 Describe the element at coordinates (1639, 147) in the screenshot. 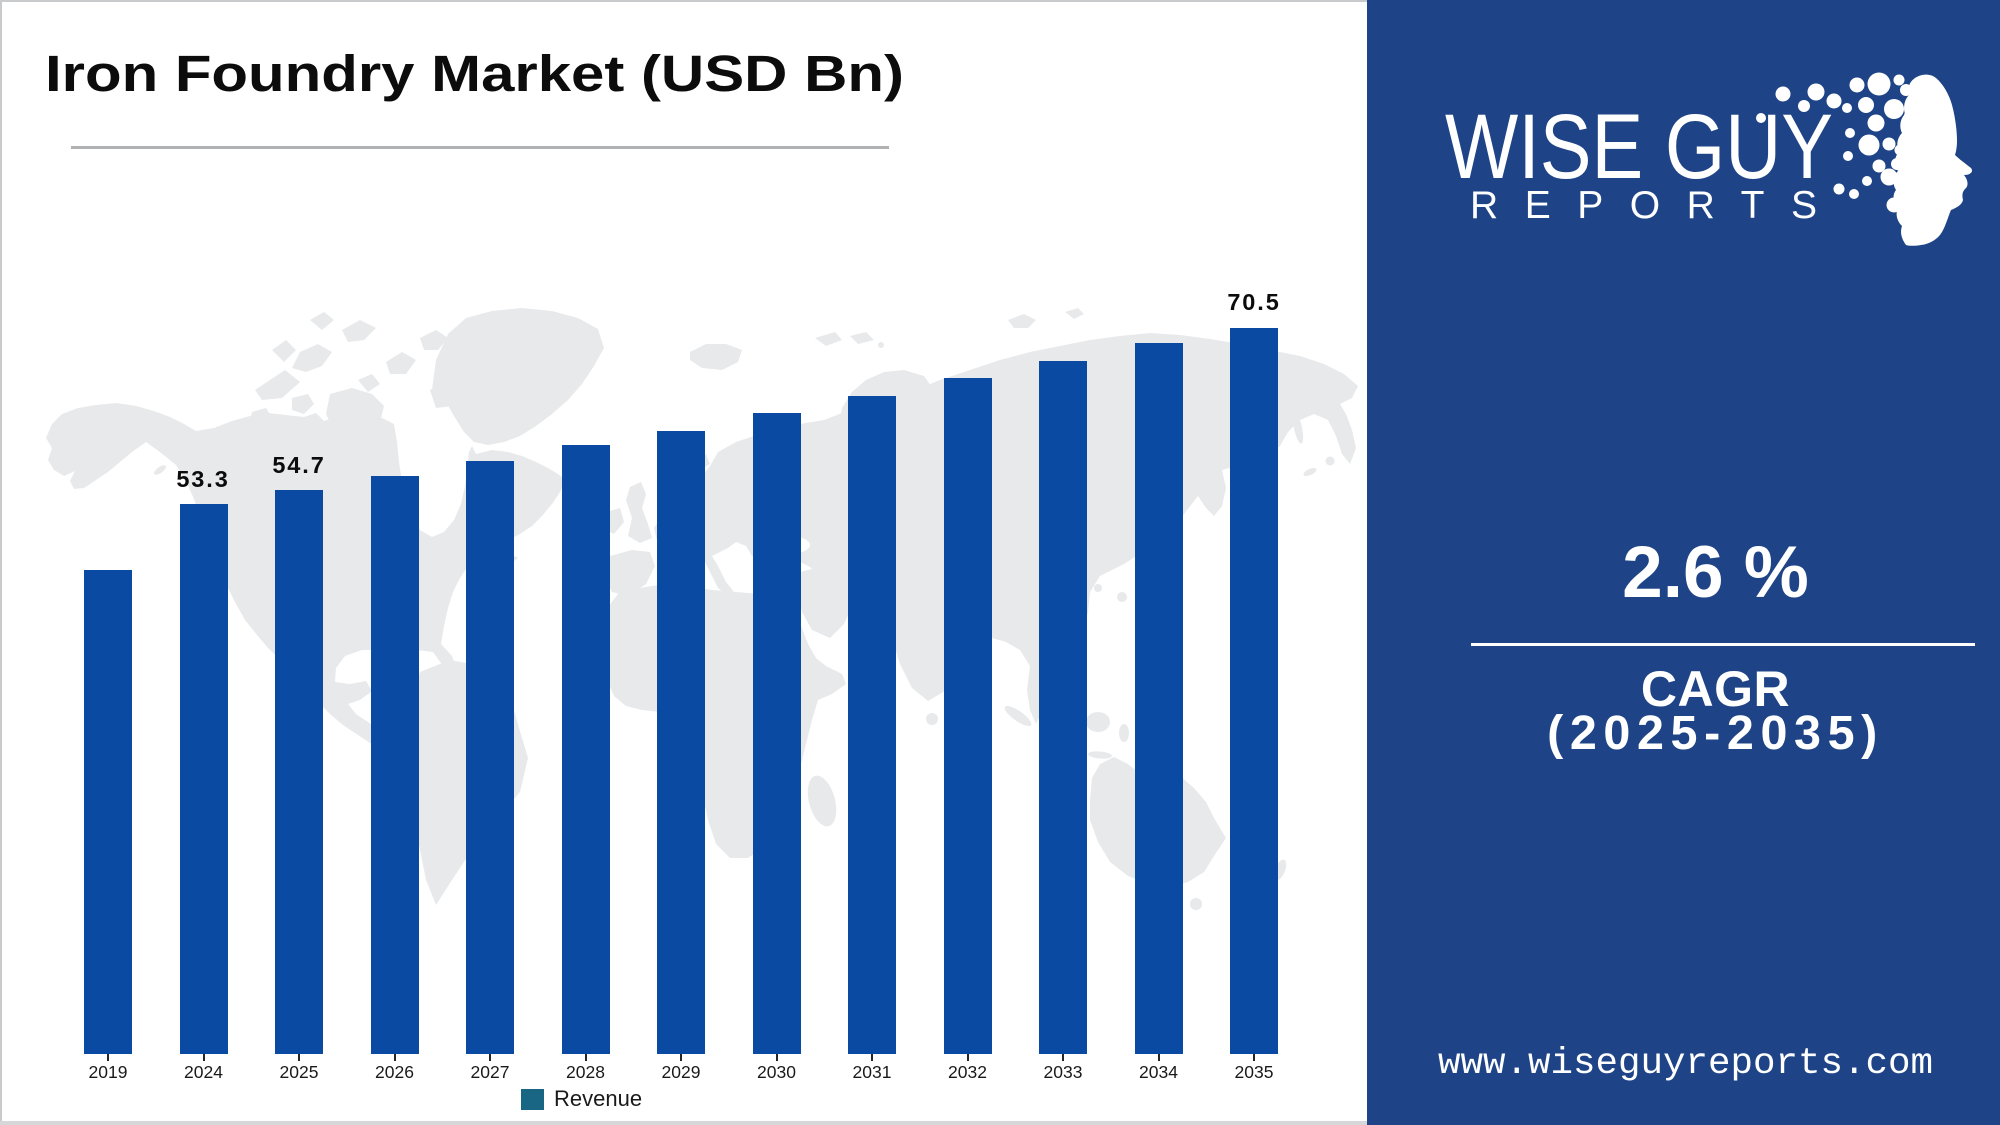

I see `svg-text: WISE GUY` at that location.